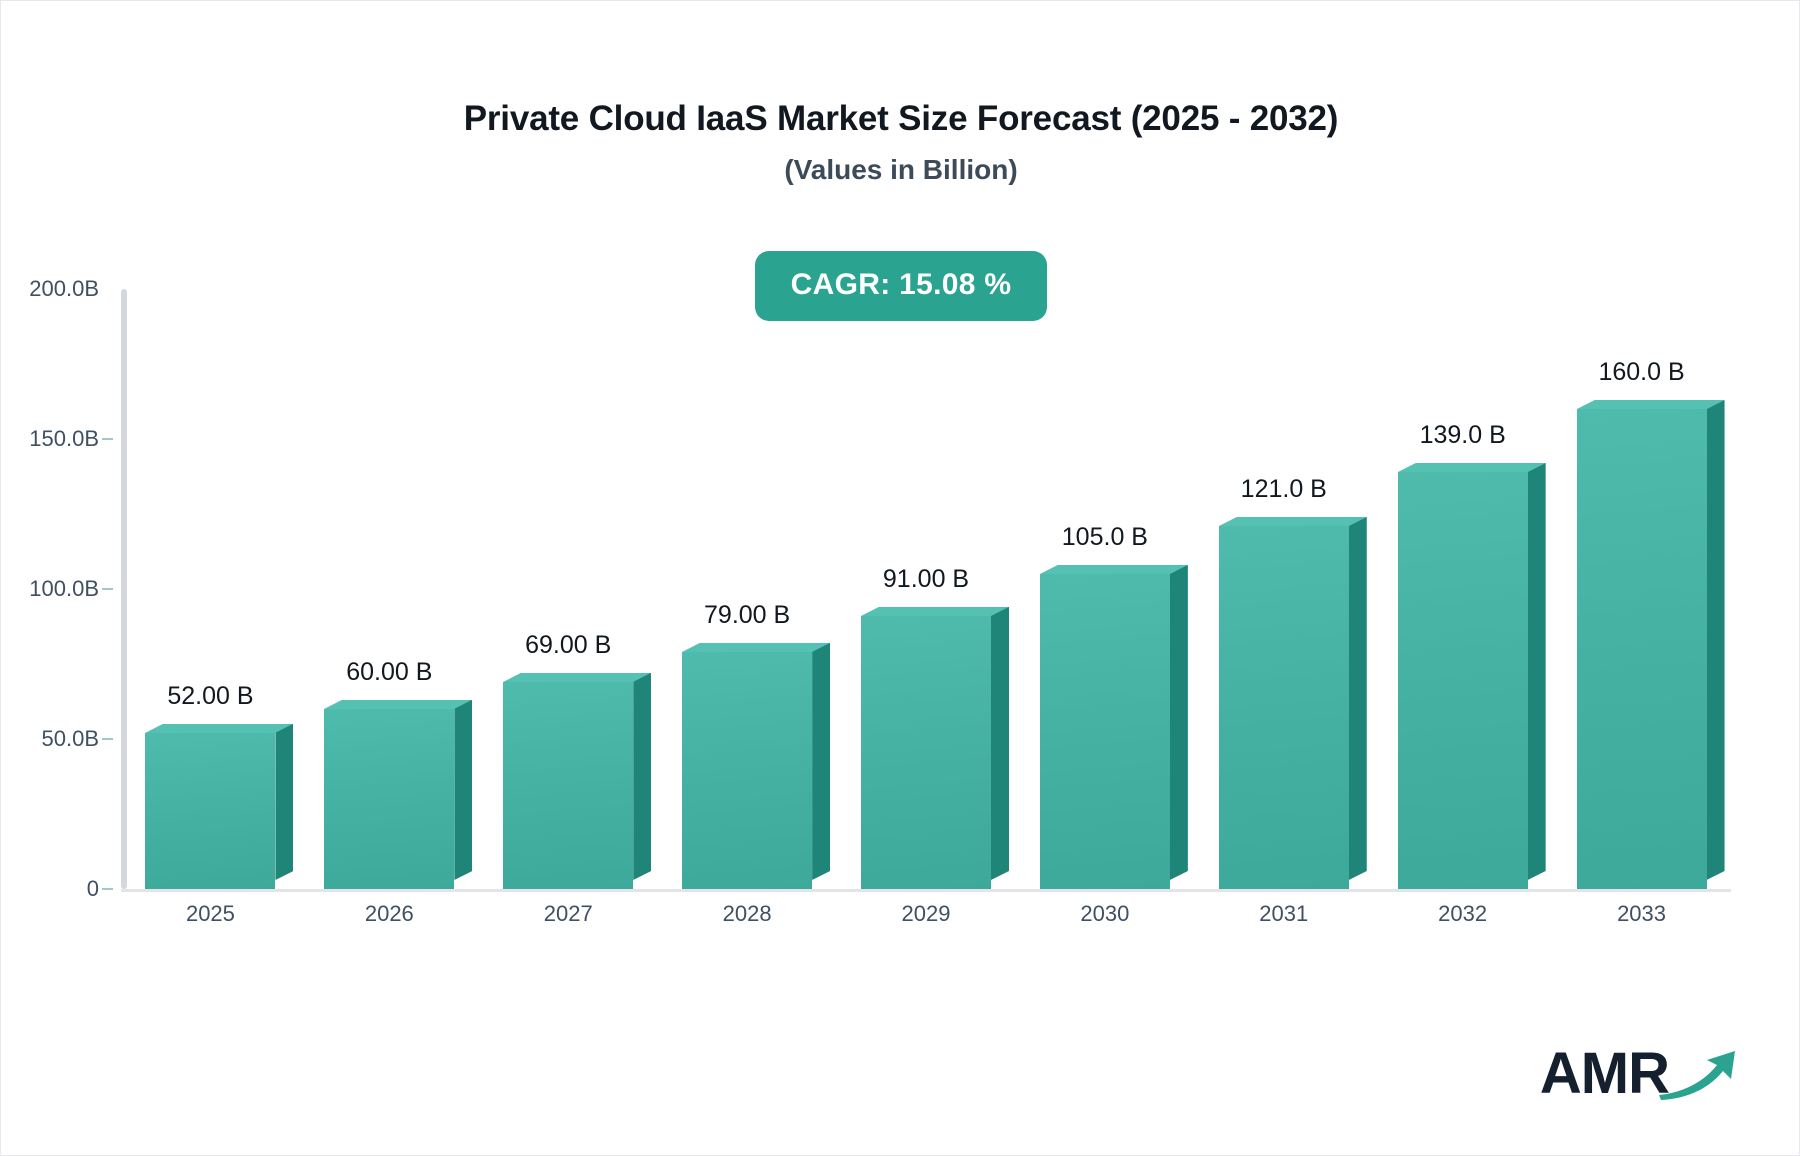  Describe the element at coordinates (1641, 372) in the screenshot. I see `bar-value-label: 160.0 B` at that location.